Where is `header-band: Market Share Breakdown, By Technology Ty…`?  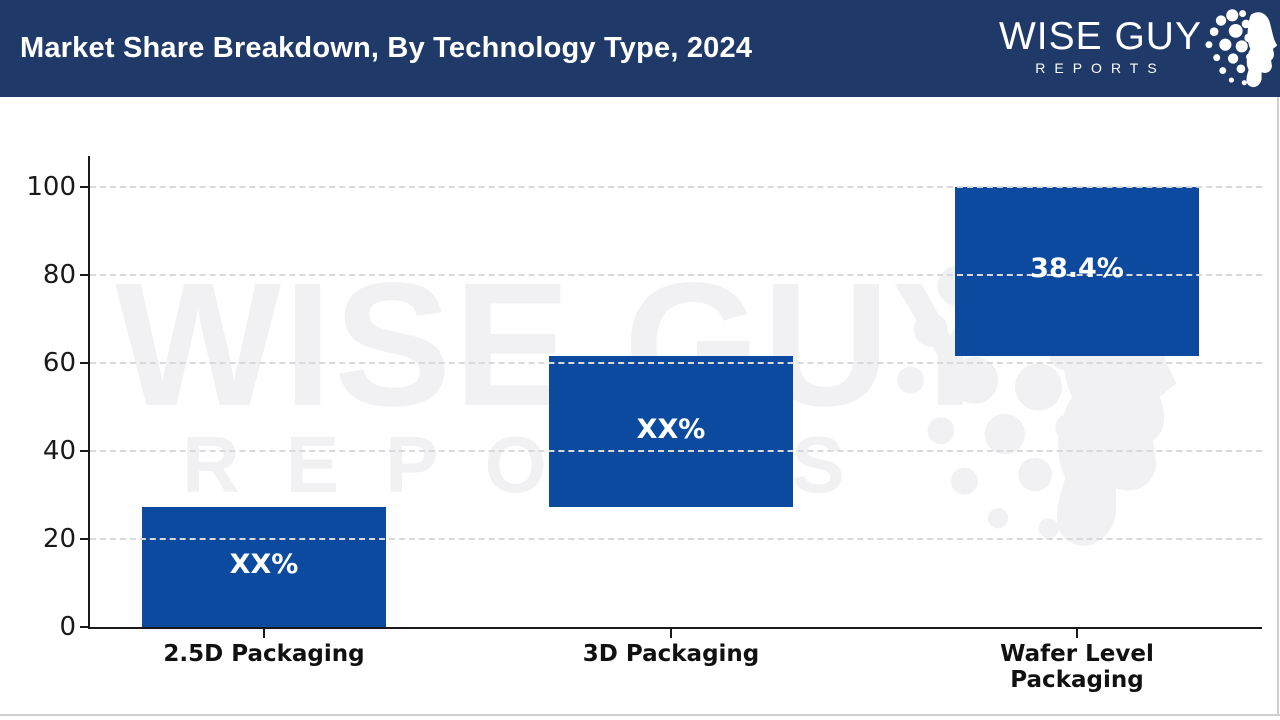
header-band: Market Share Breakdown, By Technology Ty… is located at coordinates (640, 48).